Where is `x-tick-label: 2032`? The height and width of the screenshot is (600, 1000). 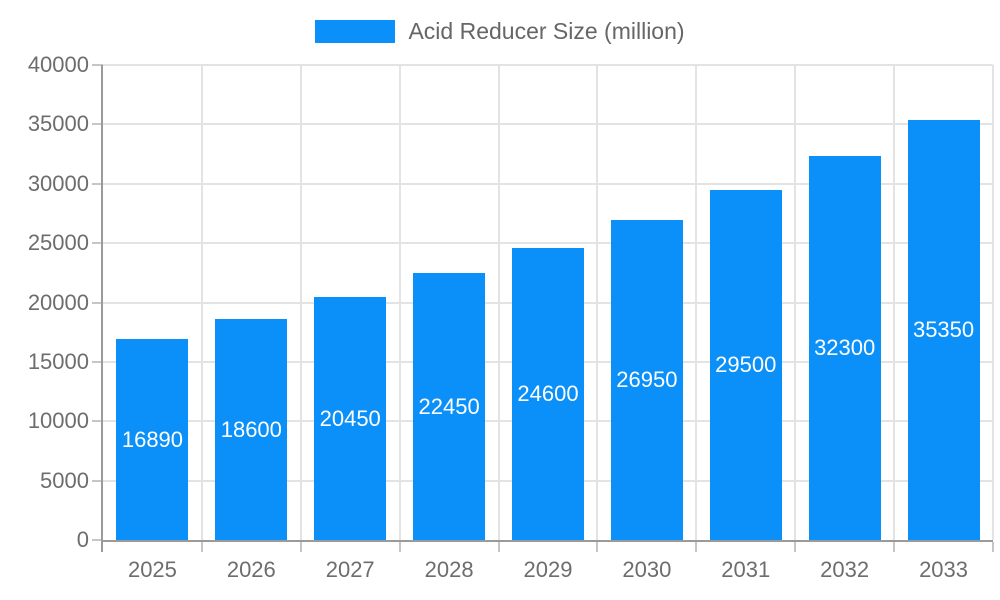
x-tick-label: 2032 is located at coordinates (845, 569).